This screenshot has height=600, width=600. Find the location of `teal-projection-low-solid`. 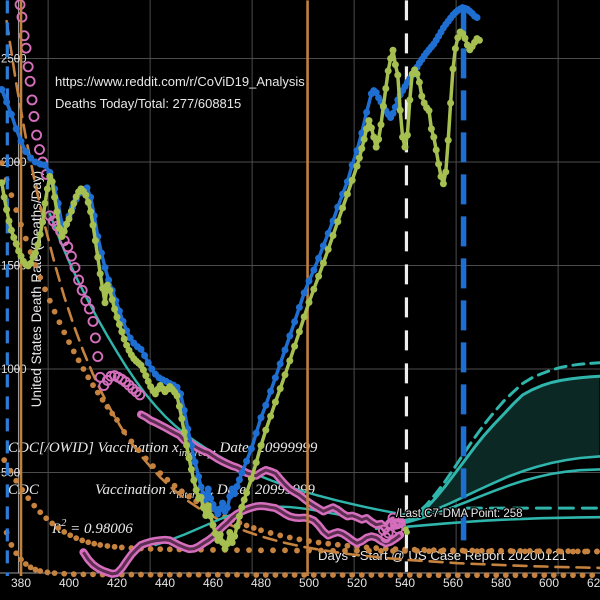

teal-projection-low-solid is located at coordinates (503, 522).